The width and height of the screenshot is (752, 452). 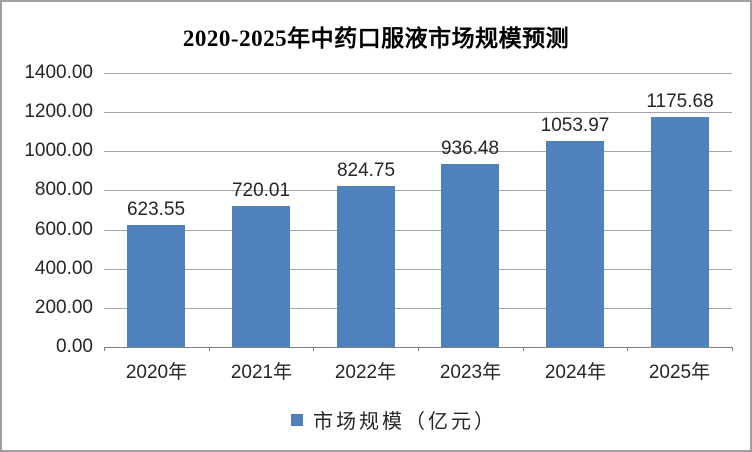 What do you see at coordinates (366, 266) in the screenshot?
I see `bar-2022年` at bounding box center [366, 266].